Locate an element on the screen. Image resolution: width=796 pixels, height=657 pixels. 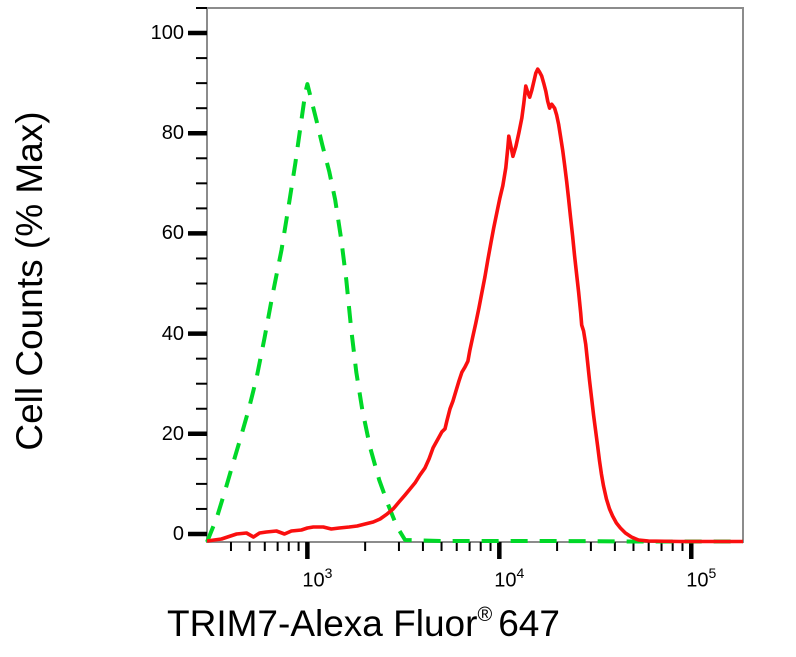
x-tick-label: 10³ is located at coordinates (317, 578).